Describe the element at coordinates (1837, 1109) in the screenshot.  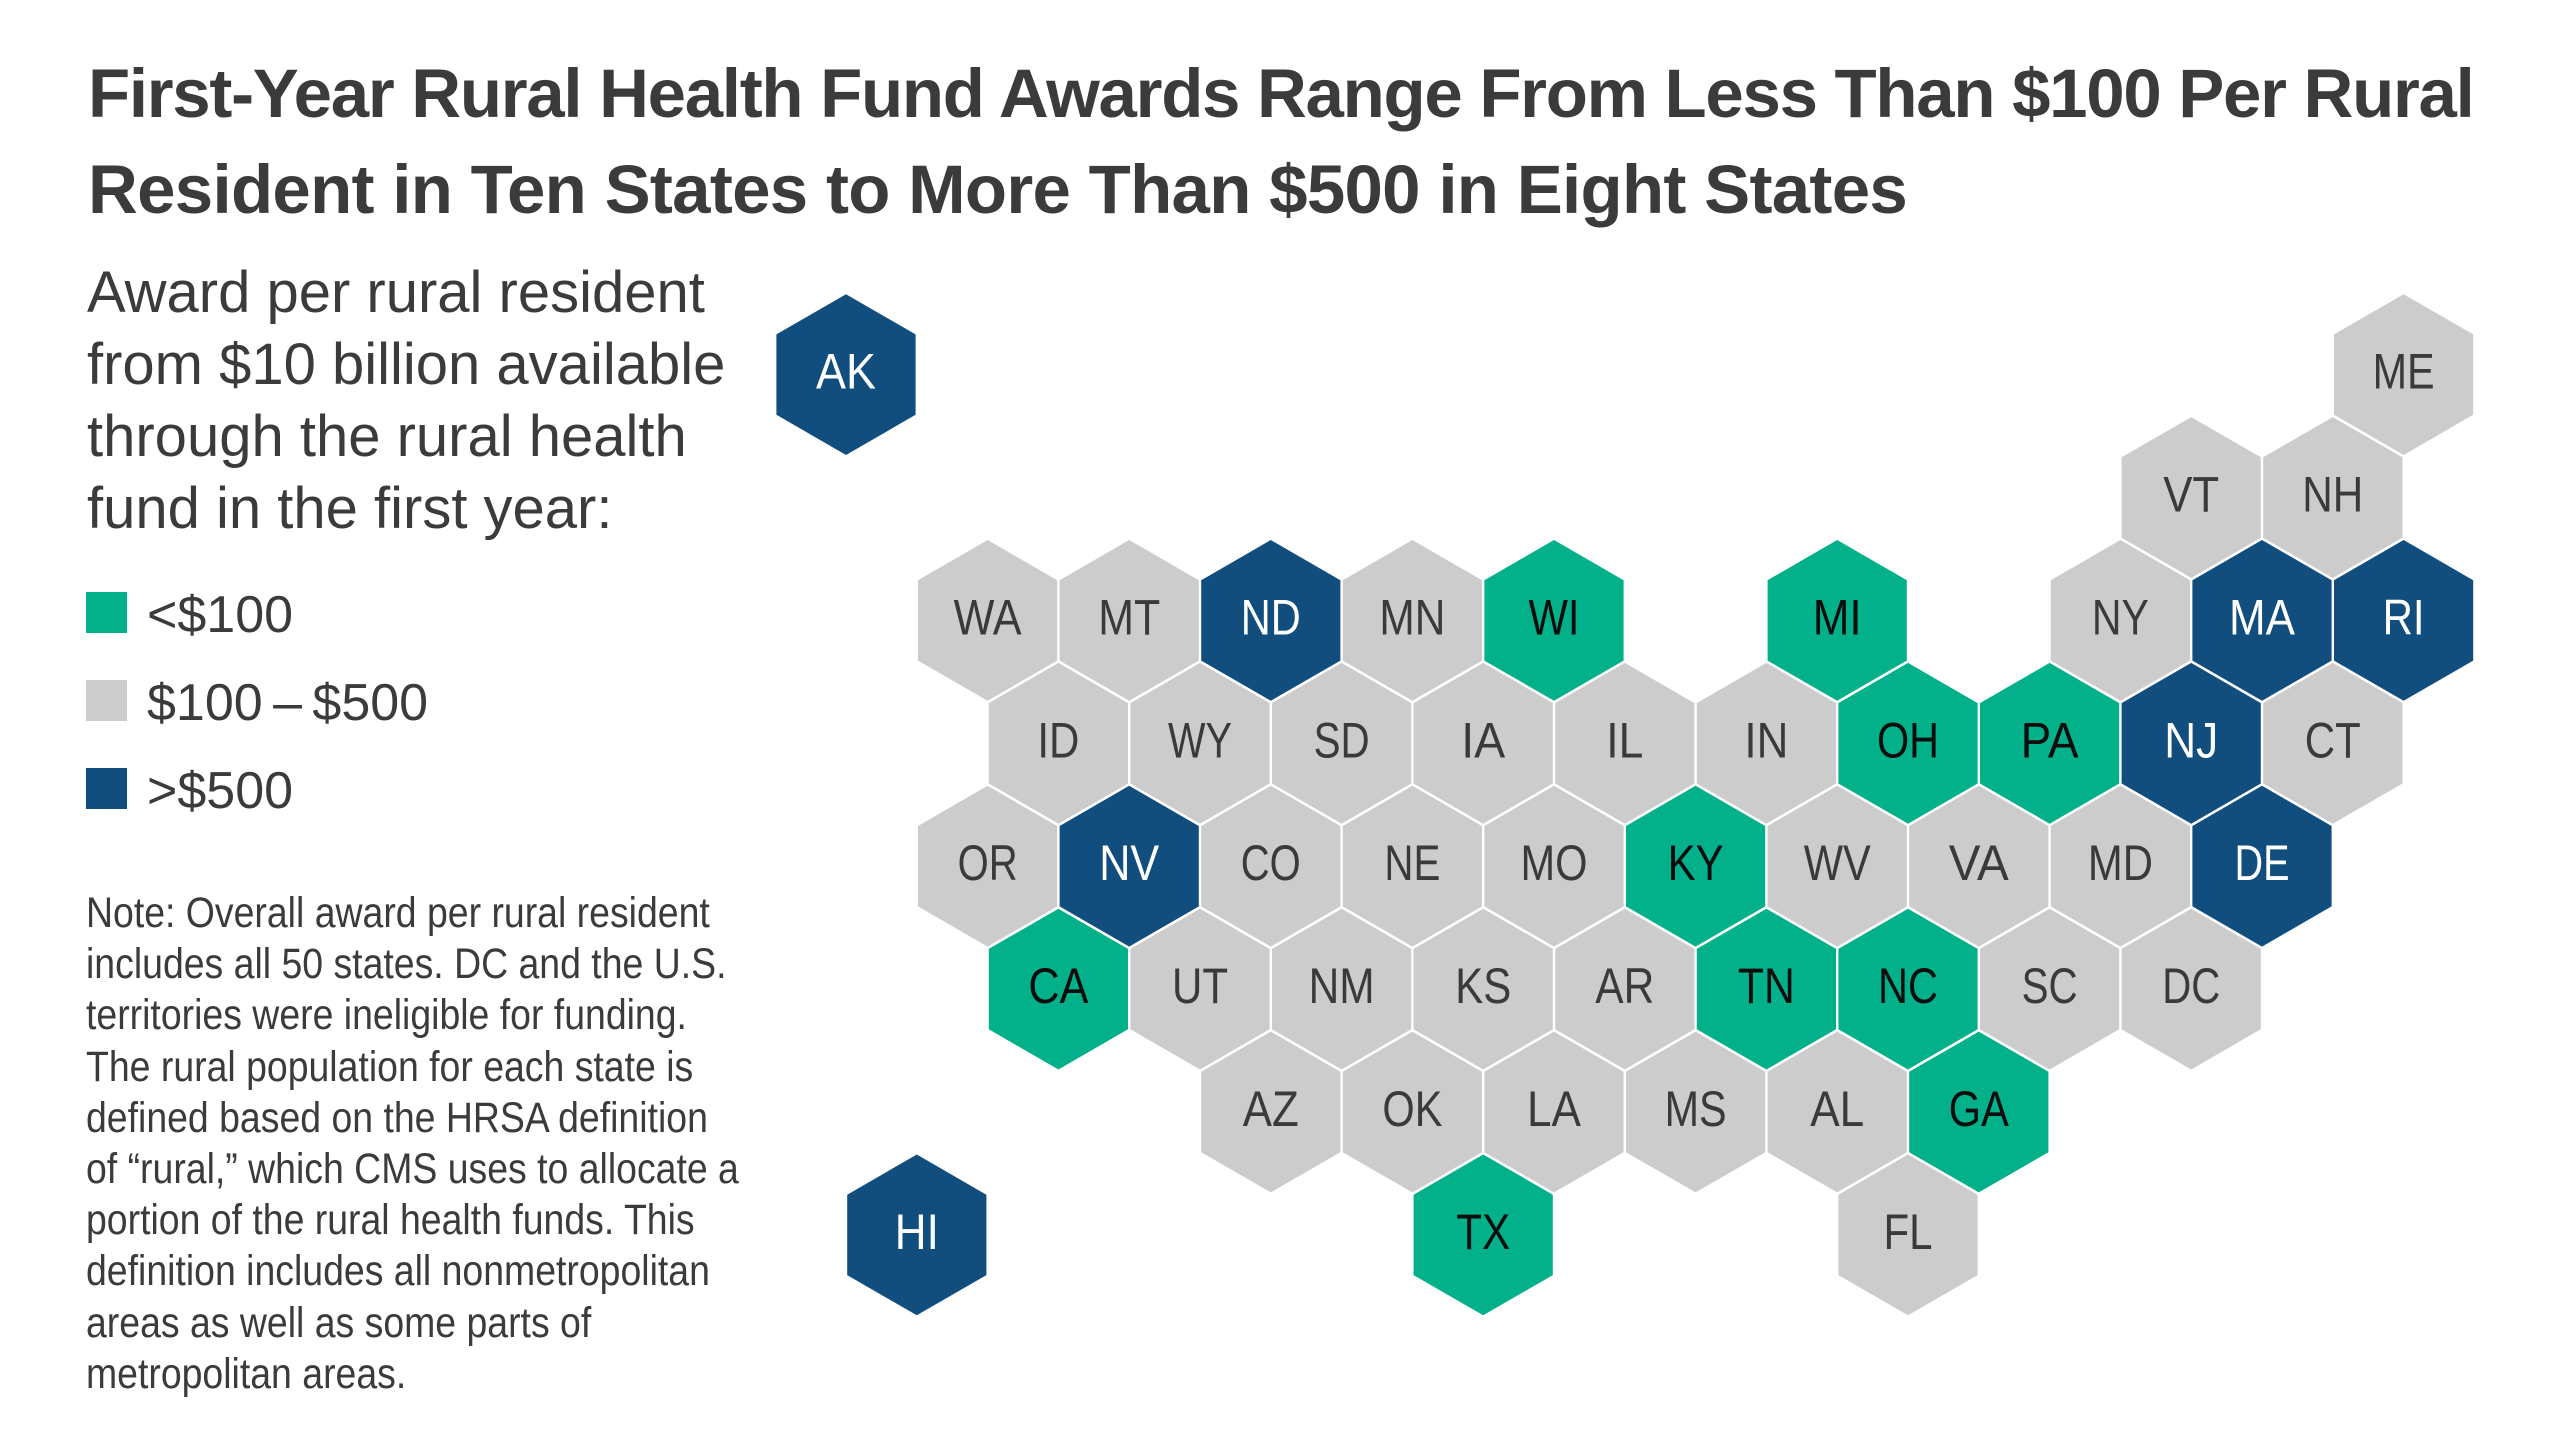
I see `svg-text: AL` at that location.